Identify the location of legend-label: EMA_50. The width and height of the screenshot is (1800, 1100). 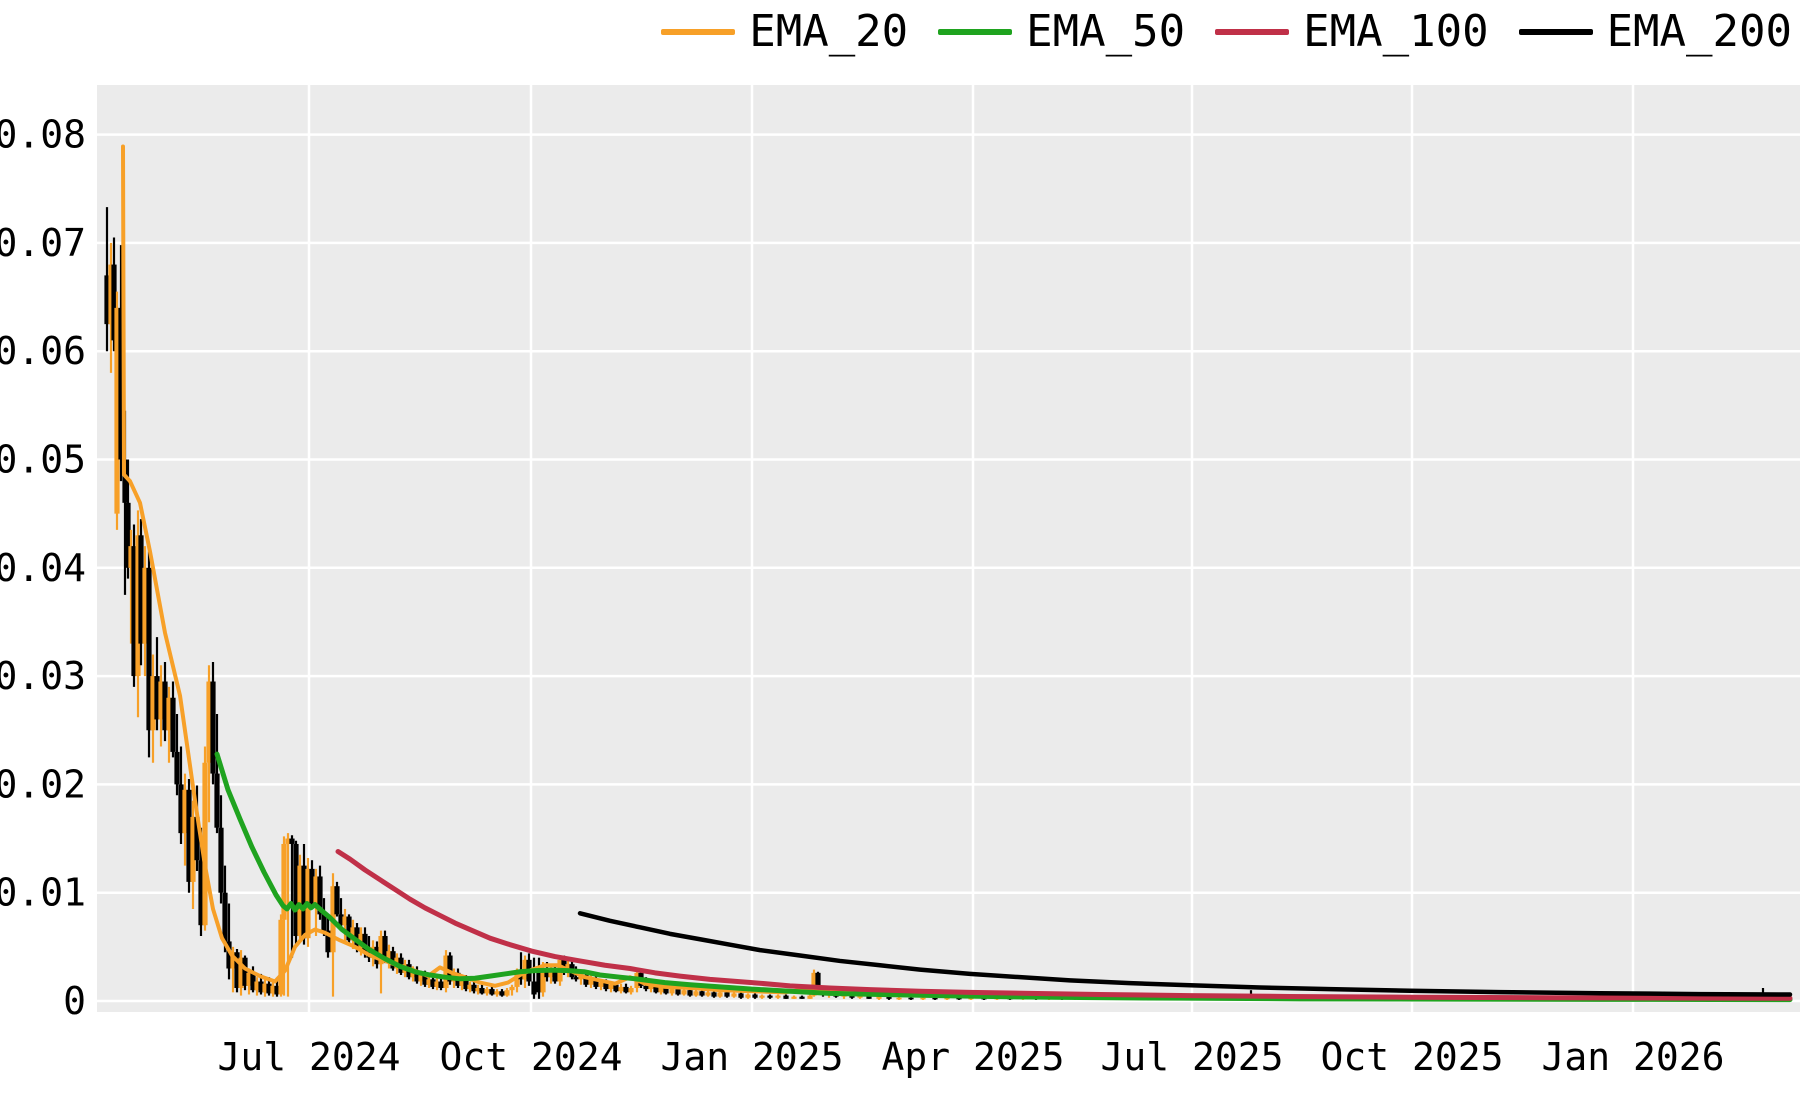
(1106, 31).